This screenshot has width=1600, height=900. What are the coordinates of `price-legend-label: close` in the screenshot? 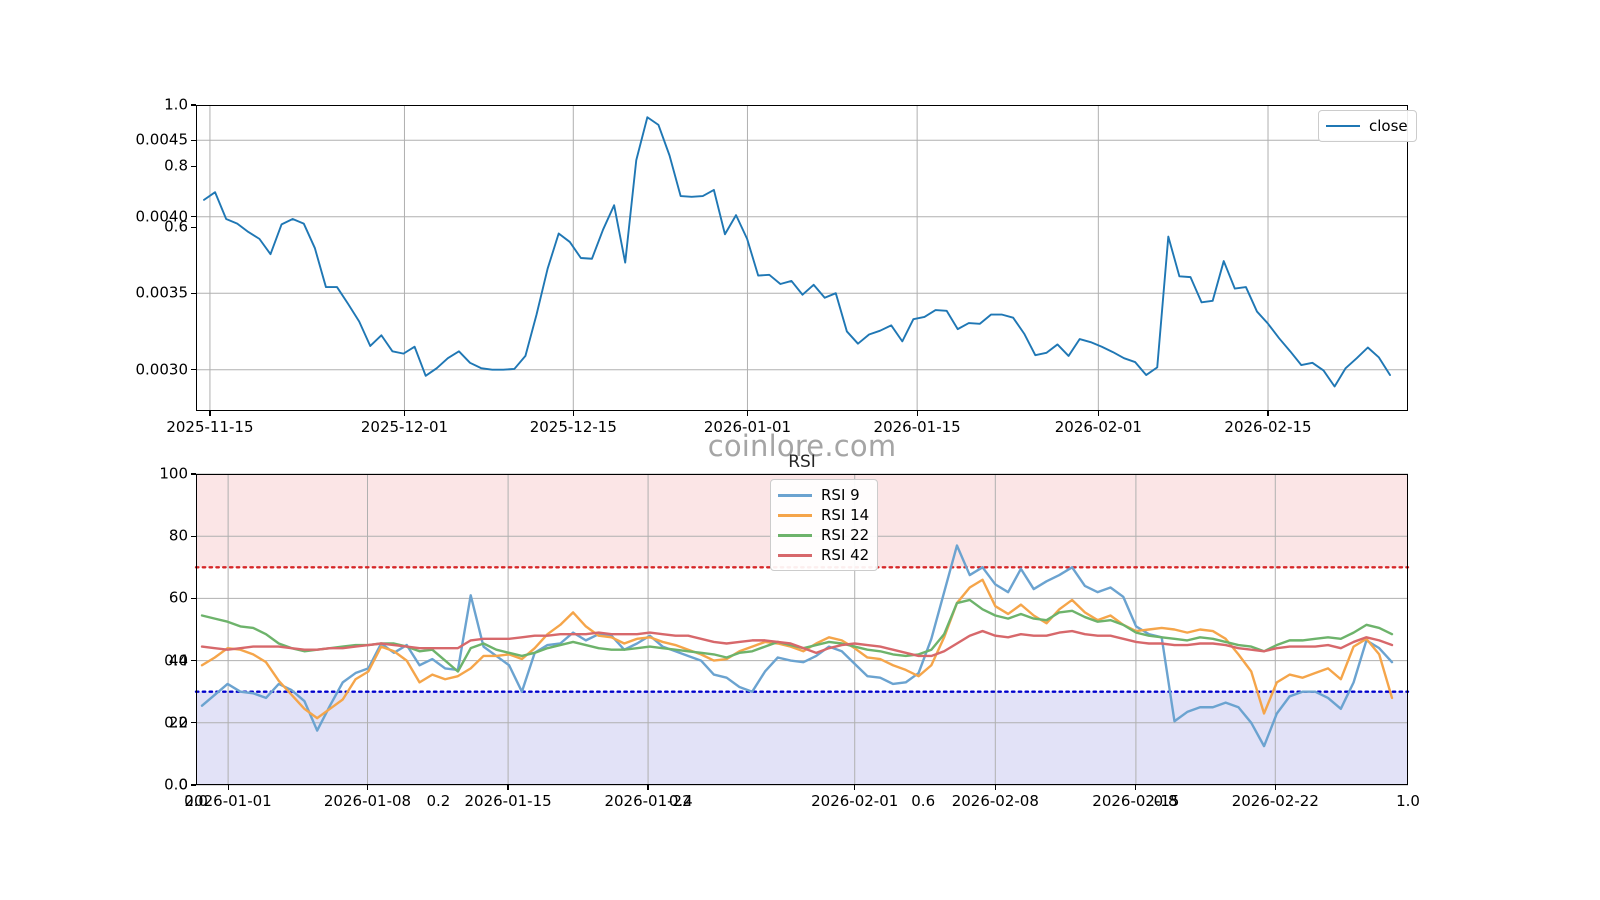 It's located at (1388, 126).